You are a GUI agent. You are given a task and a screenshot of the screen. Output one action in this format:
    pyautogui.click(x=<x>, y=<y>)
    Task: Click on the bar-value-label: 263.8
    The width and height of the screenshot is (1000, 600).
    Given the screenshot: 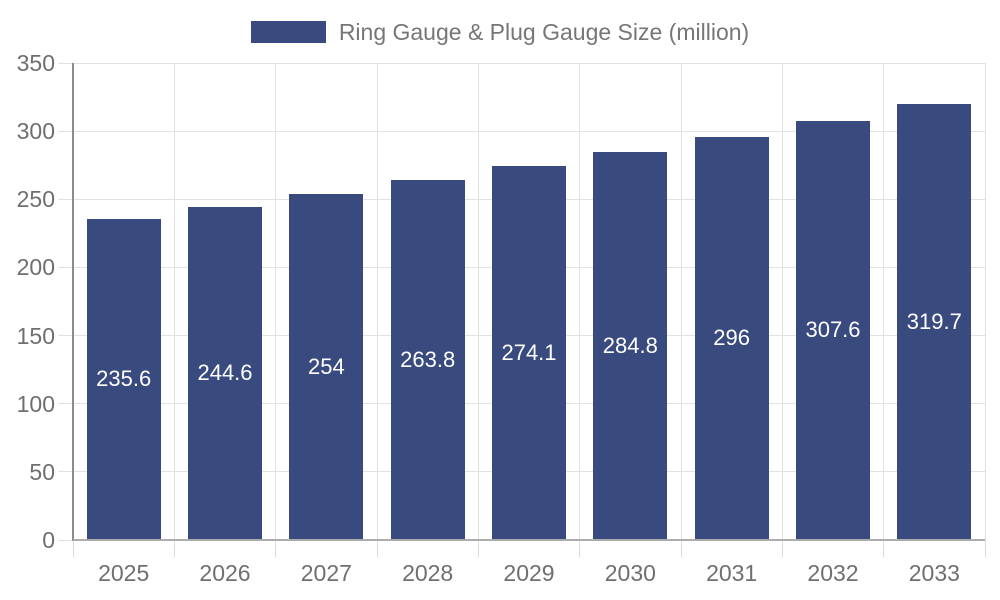 What is the action you would take?
    pyautogui.click(x=428, y=360)
    